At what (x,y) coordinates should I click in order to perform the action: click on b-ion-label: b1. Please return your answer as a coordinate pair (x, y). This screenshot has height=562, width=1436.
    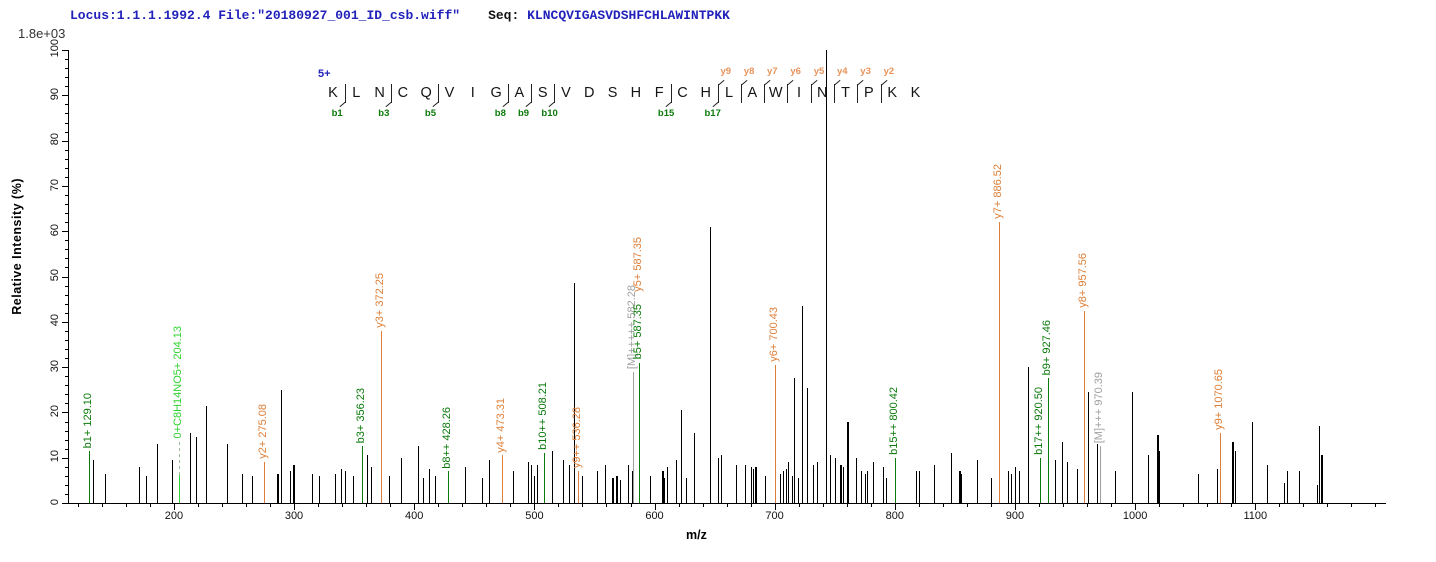
    Looking at the image, I should click on (337, 113).